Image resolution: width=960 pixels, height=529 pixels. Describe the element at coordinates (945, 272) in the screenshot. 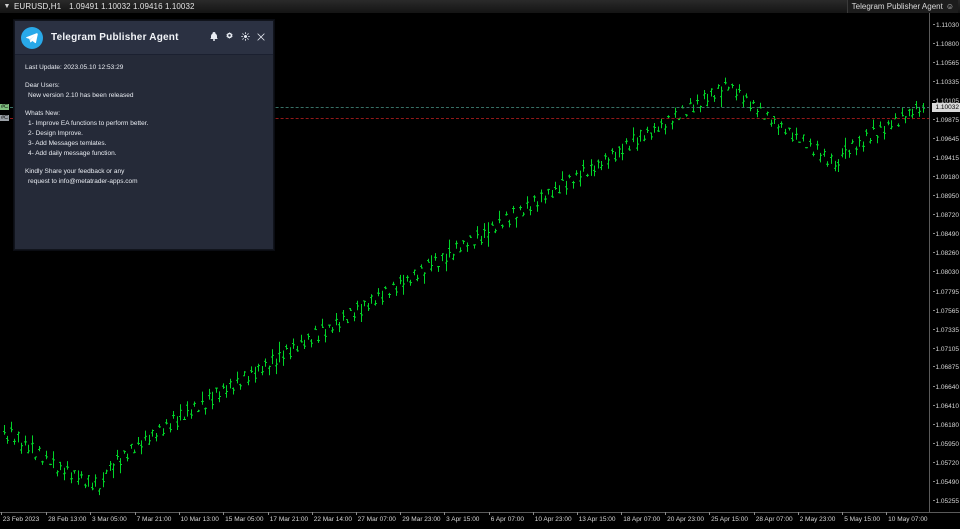

I see `price-tick: 1.08030` at that location.